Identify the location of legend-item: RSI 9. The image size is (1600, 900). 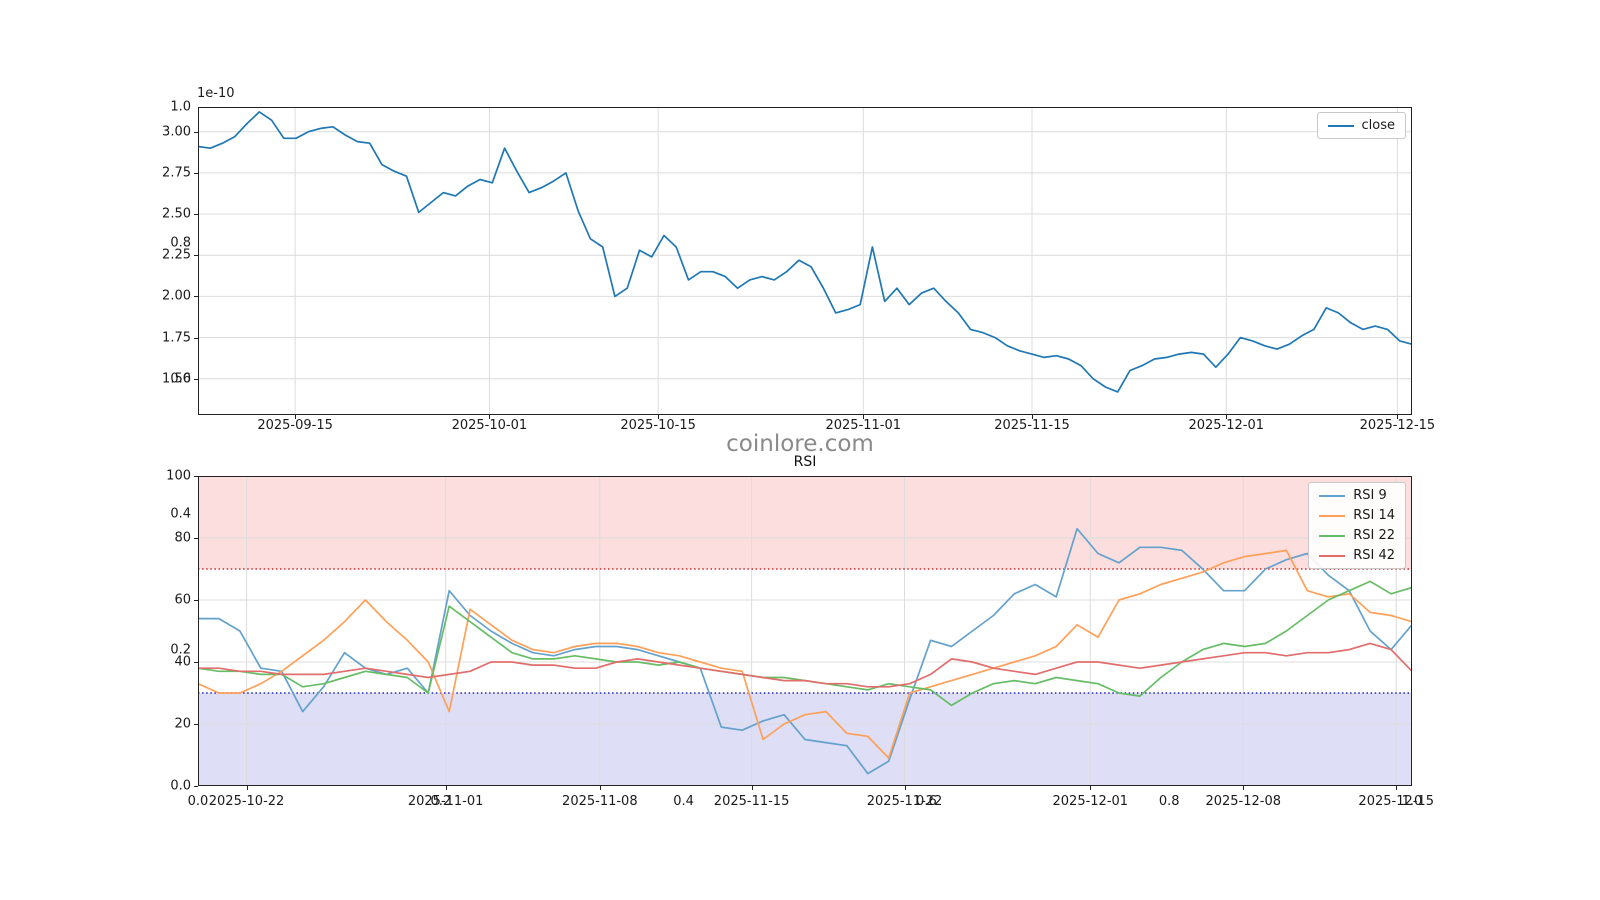
(1357, 495).